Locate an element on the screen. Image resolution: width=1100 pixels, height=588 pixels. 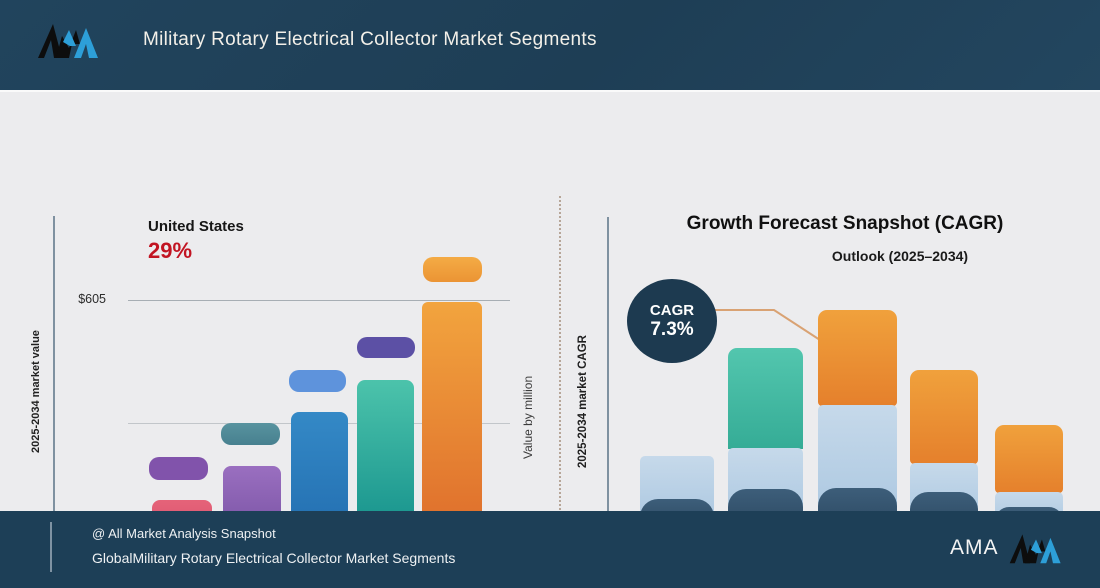
callout-connector-line is located at coordinates (766, 325).